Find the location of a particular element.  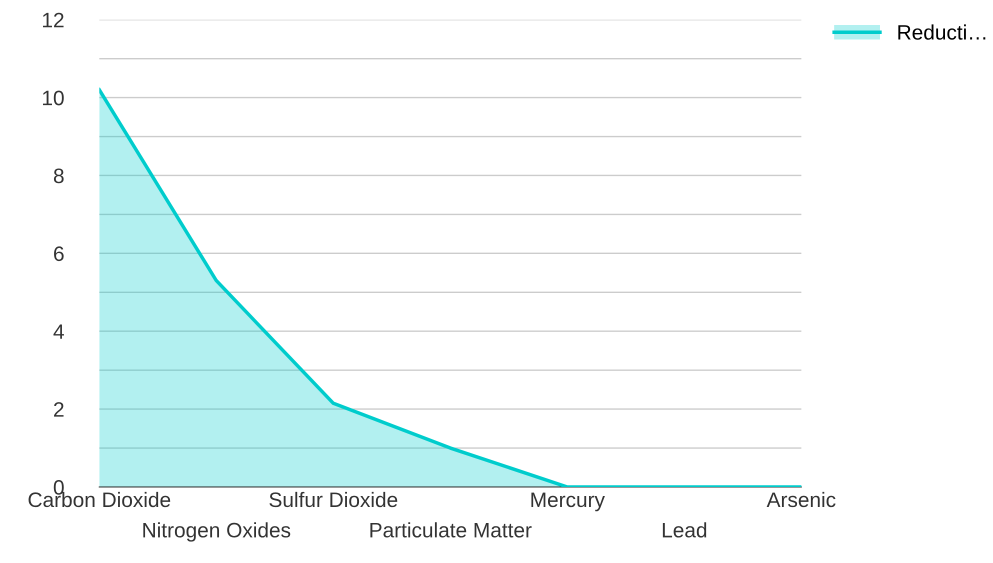

y-tick-label: 6 is located at coordinates (59, 254).